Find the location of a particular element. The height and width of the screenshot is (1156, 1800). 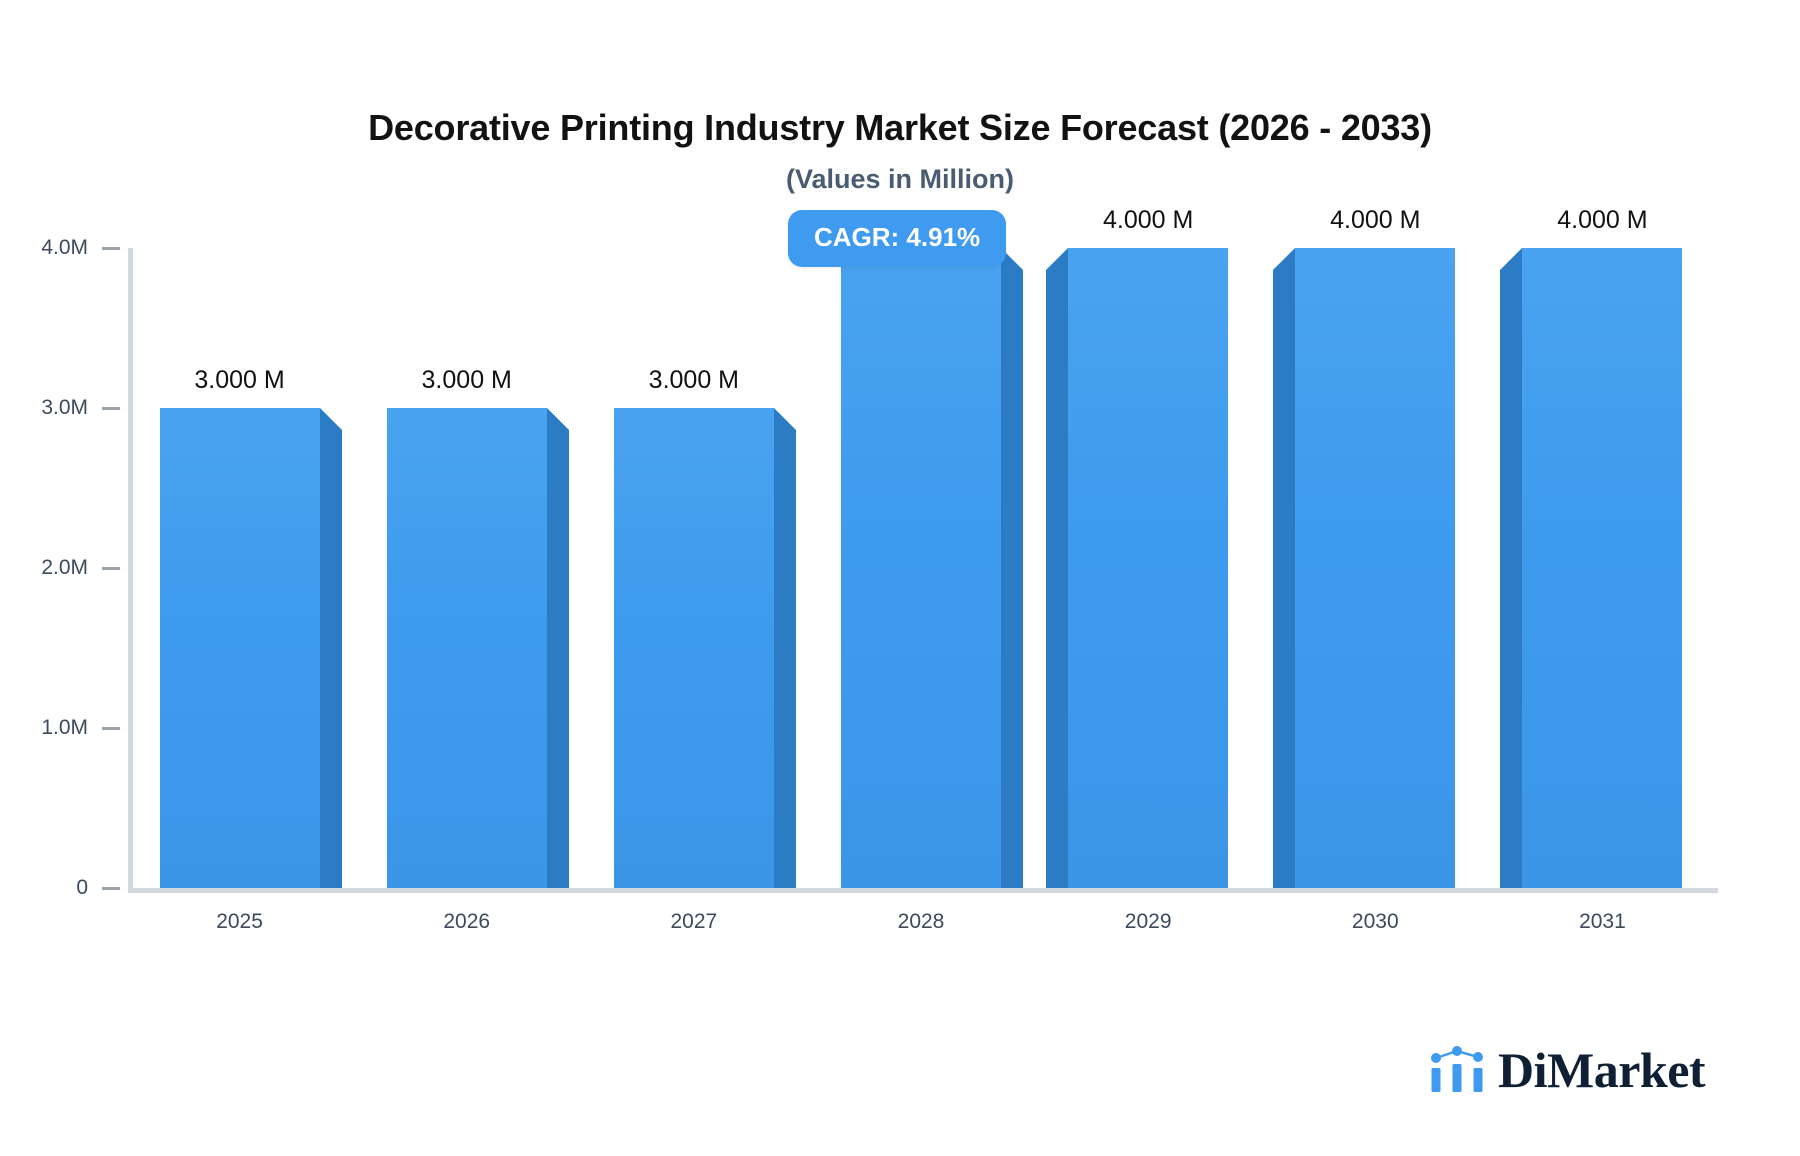

y-axis: 4.0M 3.0M 2.0M 1.0M 0 is located at coordinates (60, 567).